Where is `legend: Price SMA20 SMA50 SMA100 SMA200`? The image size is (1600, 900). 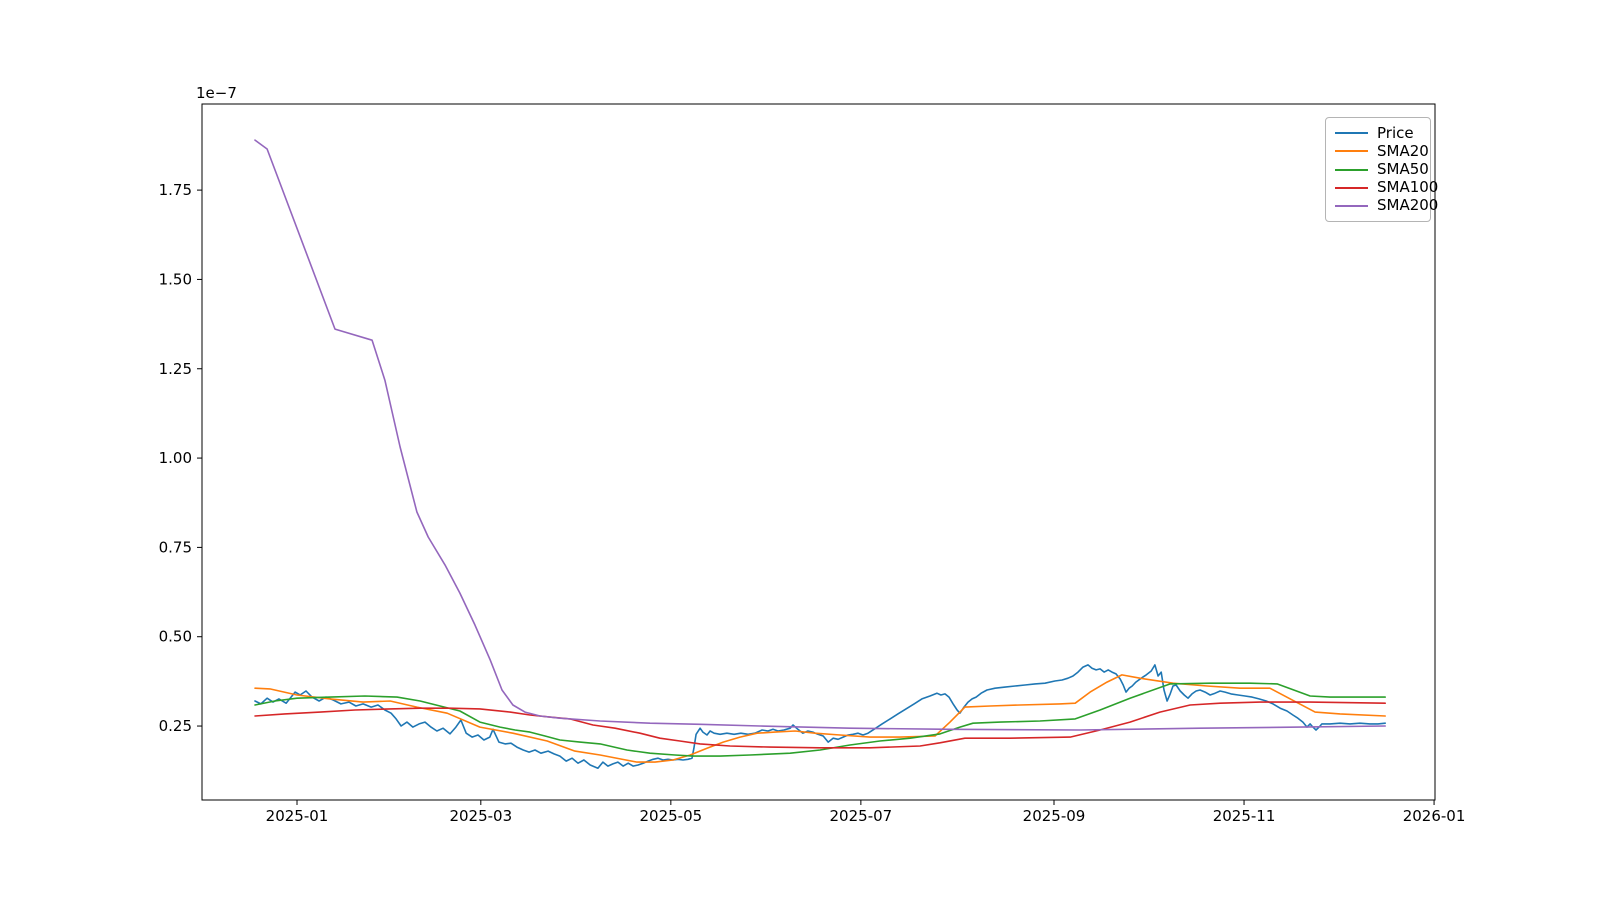 legend: Price SMA20 SMA50 SMA100 SMA200 is located at coordinates (1381, 169).